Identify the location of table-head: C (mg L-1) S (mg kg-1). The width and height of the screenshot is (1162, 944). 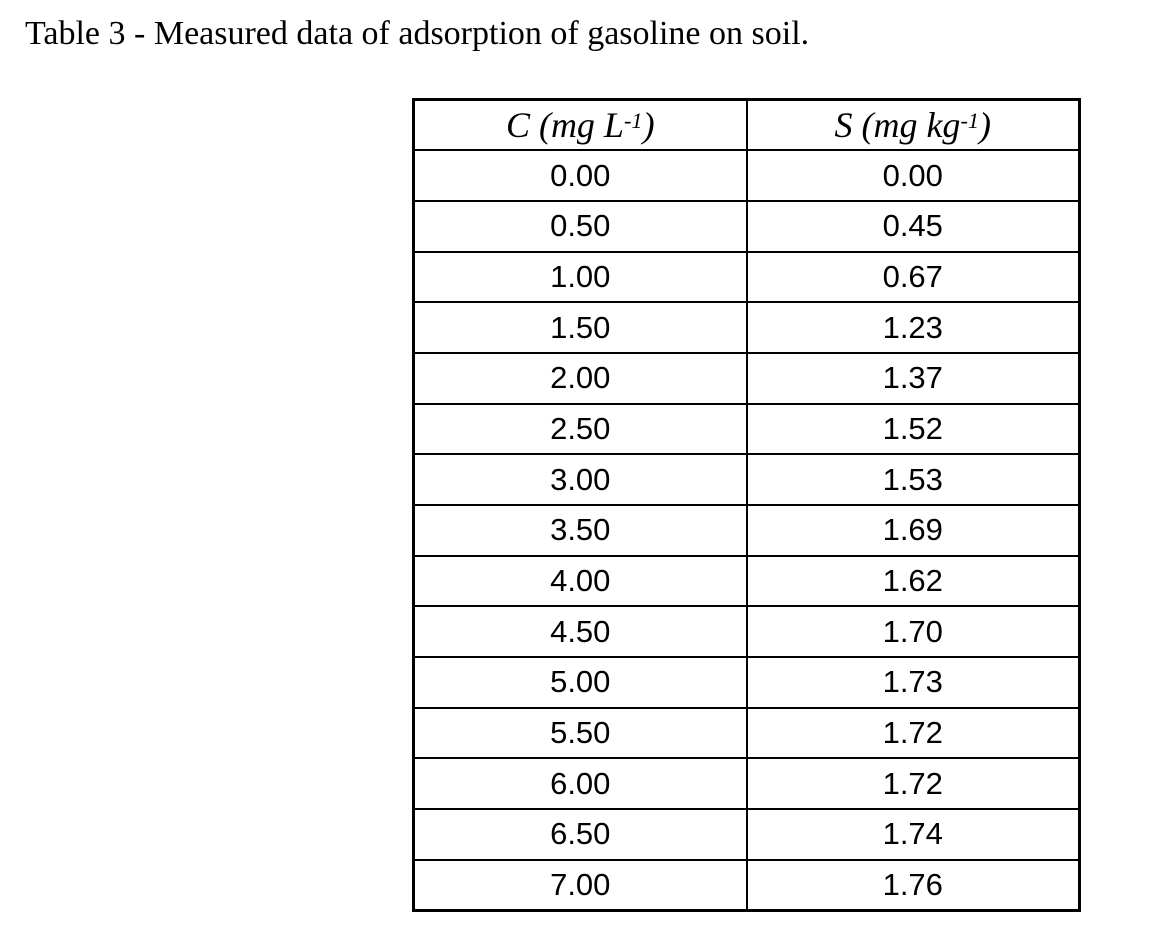
(746, 125).